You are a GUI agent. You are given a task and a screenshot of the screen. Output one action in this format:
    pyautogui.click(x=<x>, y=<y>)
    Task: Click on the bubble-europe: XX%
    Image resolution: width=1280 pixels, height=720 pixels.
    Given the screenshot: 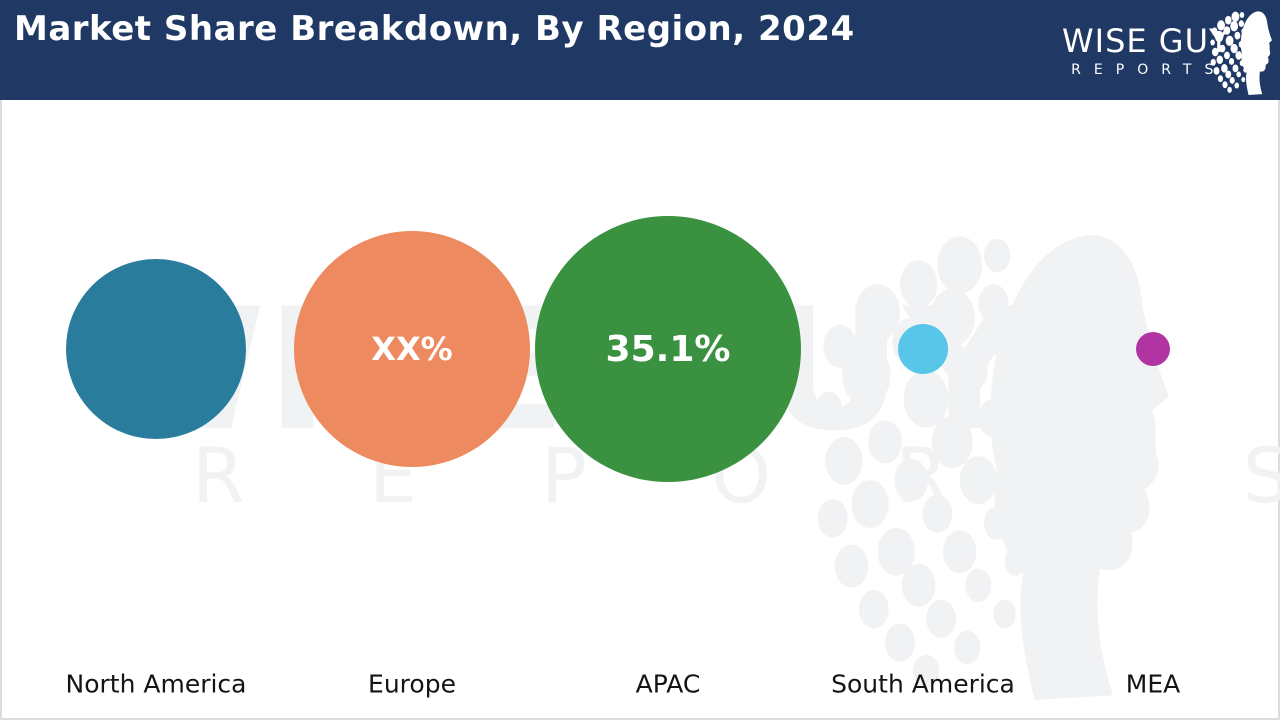 What is the action you would take?
    pyautogui.click(x=412, y=349)
    